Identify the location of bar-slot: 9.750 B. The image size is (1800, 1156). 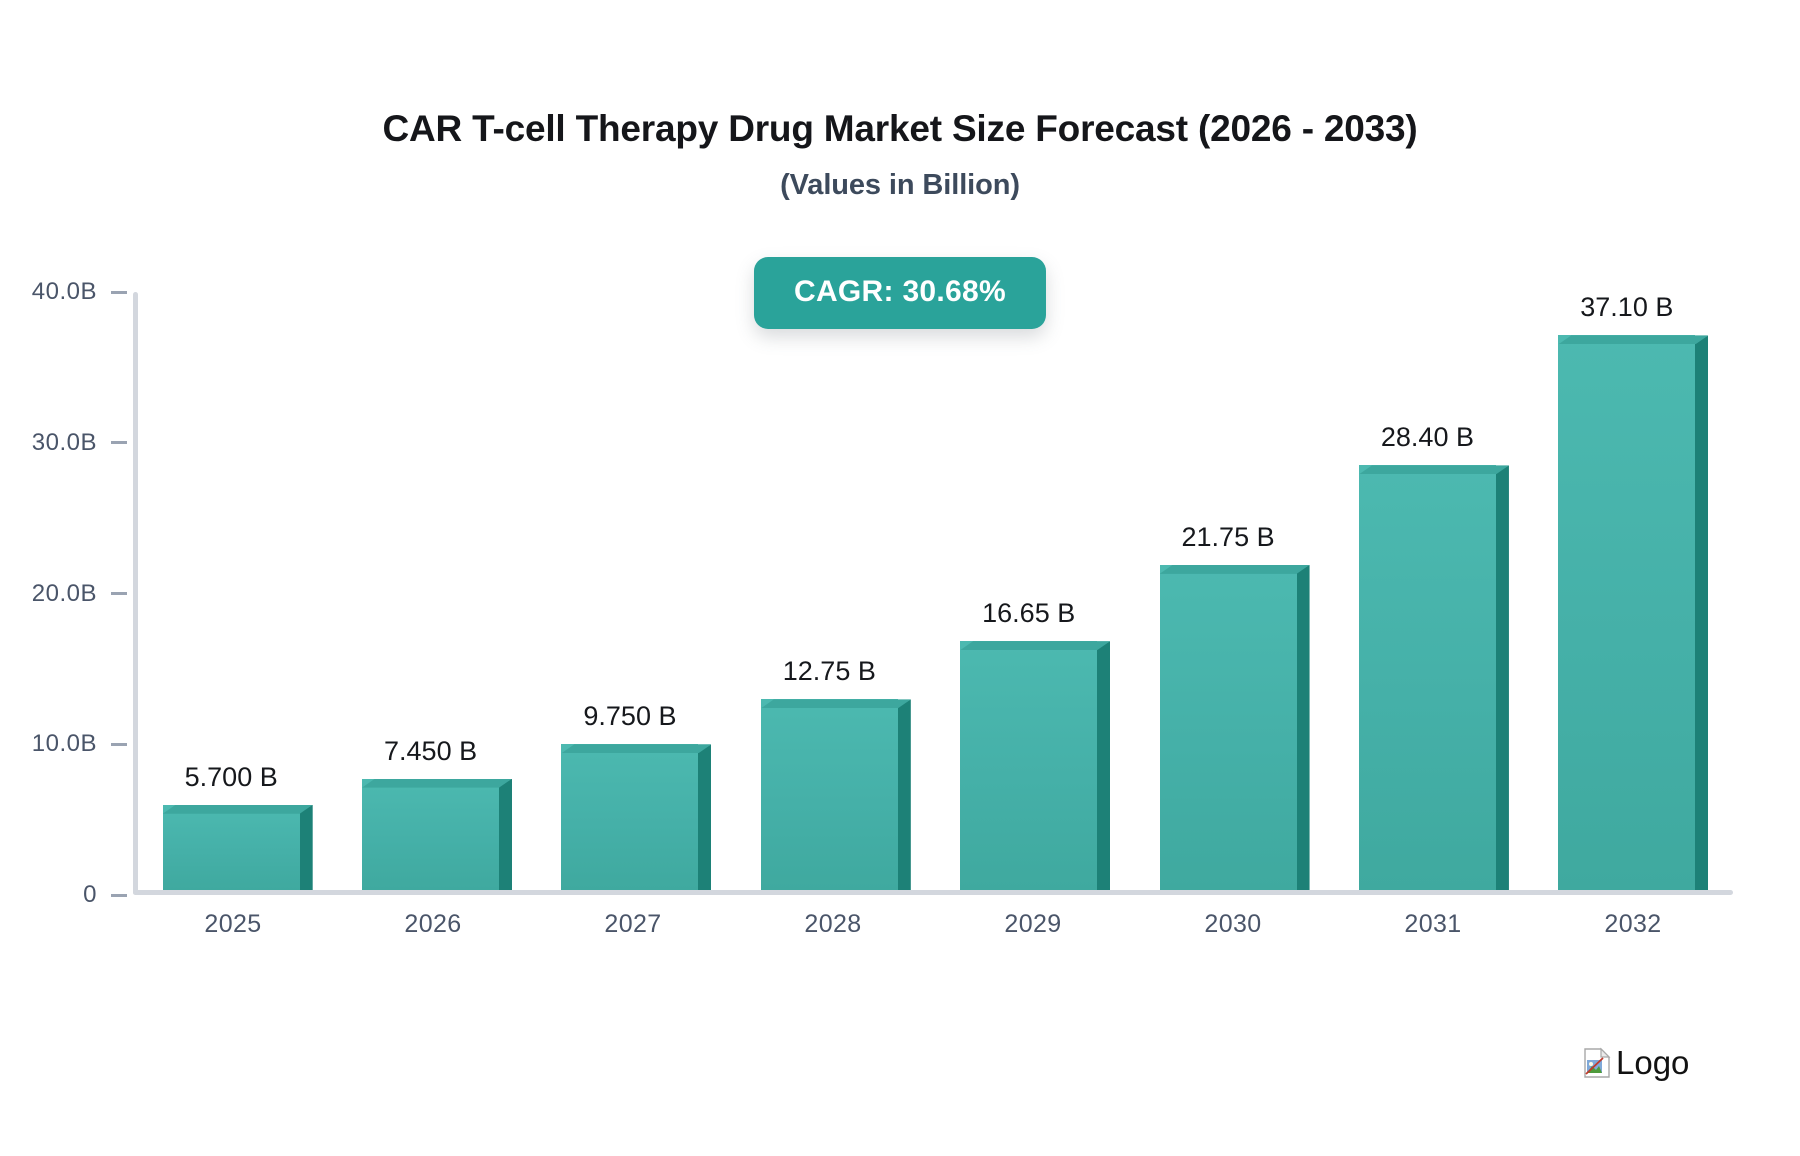
(636, 591).